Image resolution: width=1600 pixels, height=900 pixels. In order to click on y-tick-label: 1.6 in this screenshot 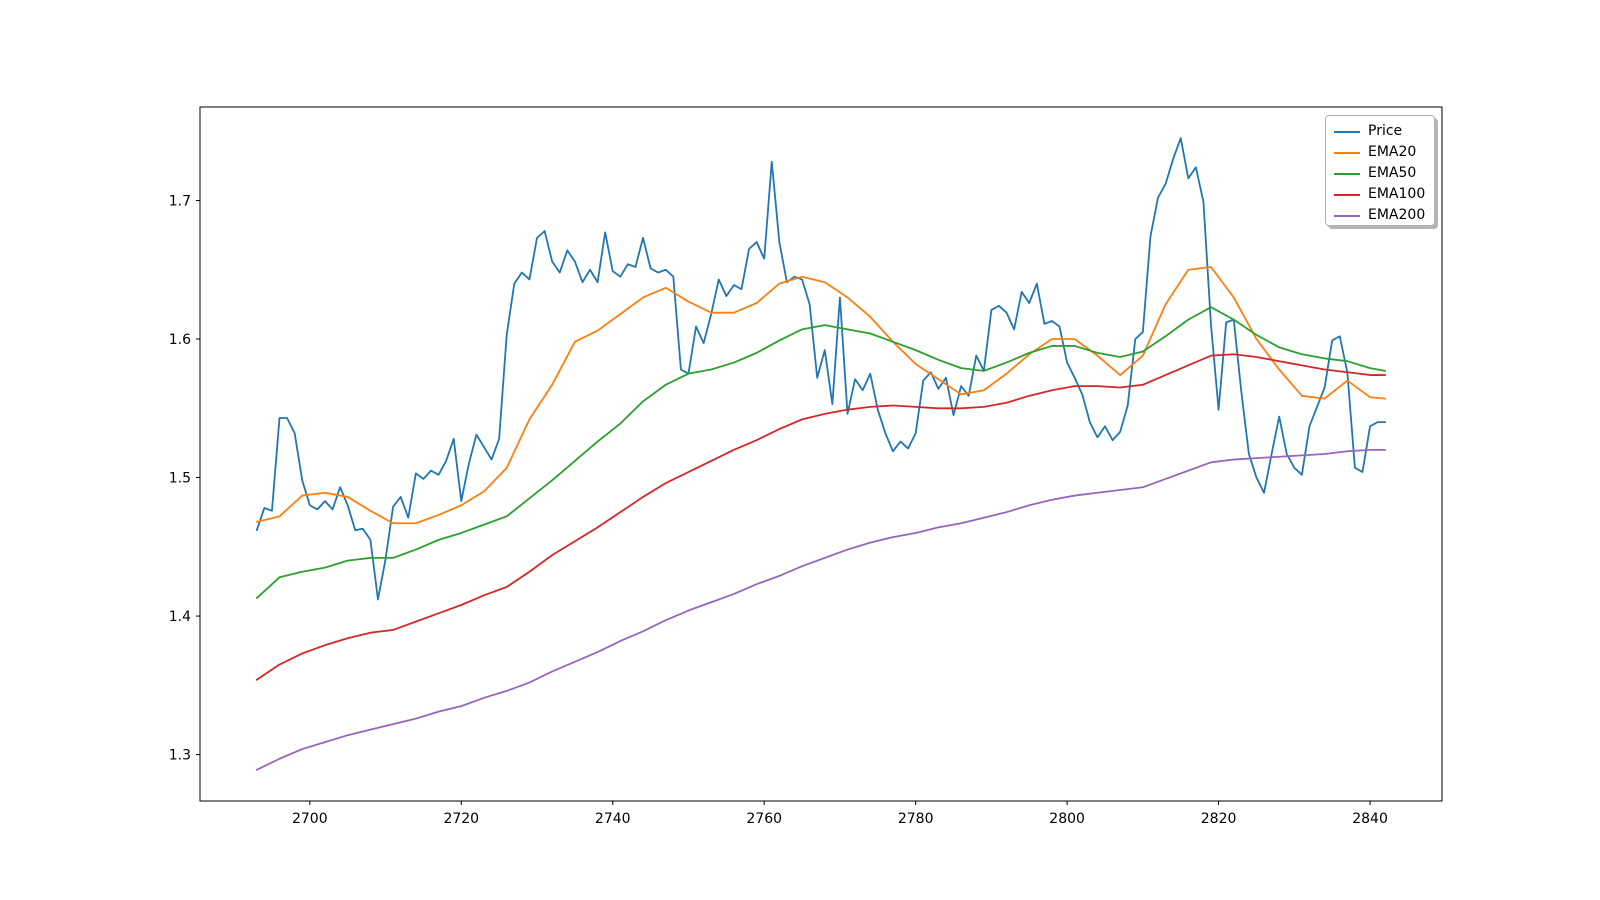, I will do `click(180, 340)`.